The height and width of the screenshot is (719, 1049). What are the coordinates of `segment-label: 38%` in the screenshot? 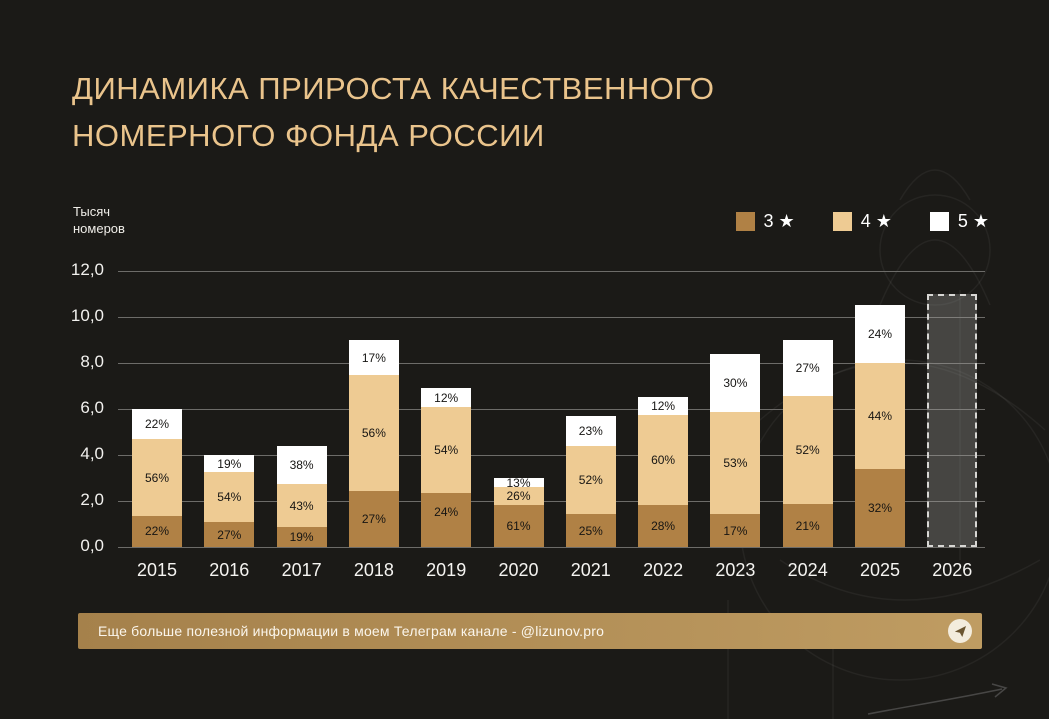 It's located at (301, 465).